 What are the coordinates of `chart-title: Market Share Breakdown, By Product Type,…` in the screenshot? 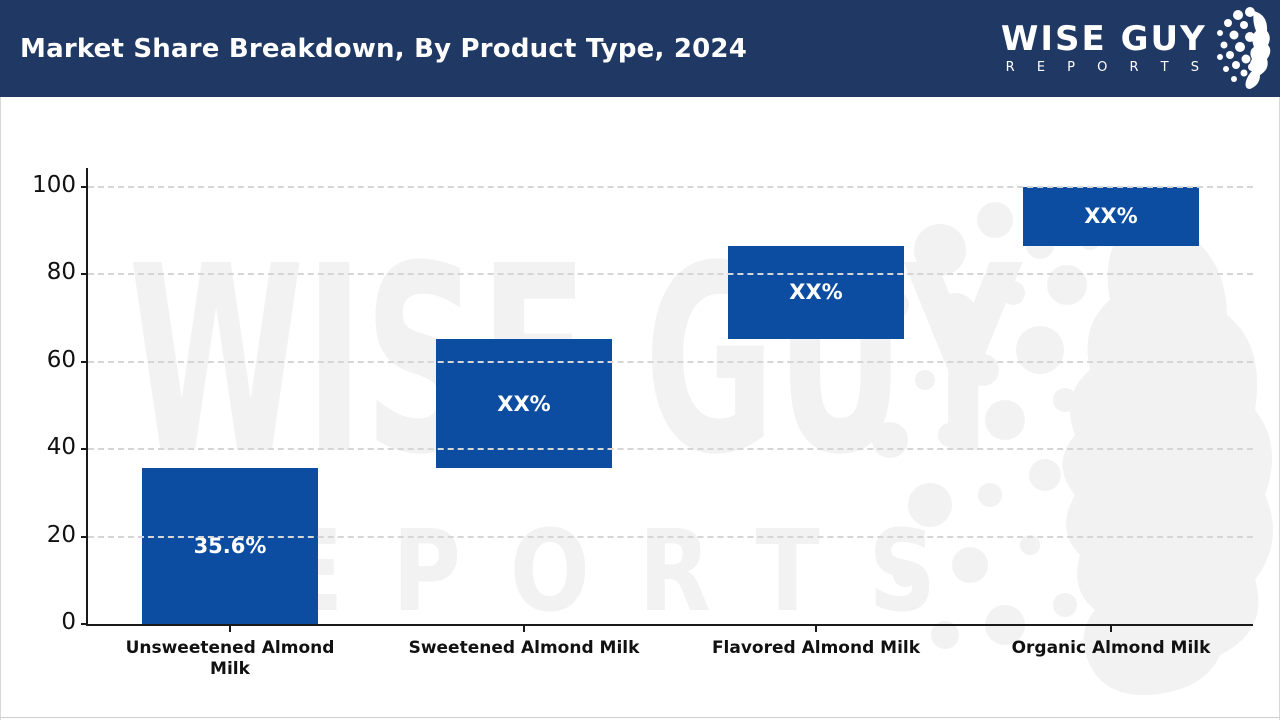 It's located at (383, 48).